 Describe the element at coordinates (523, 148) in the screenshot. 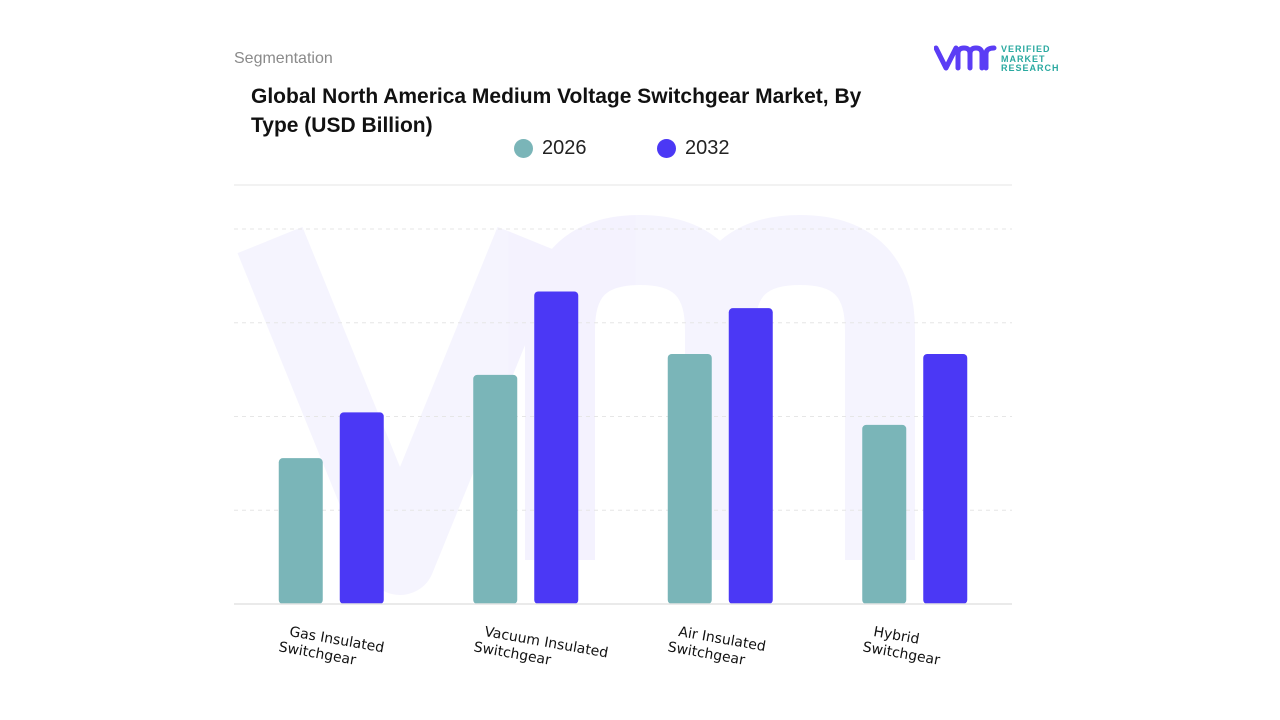

I see `legend-swatch-2026` at that location.